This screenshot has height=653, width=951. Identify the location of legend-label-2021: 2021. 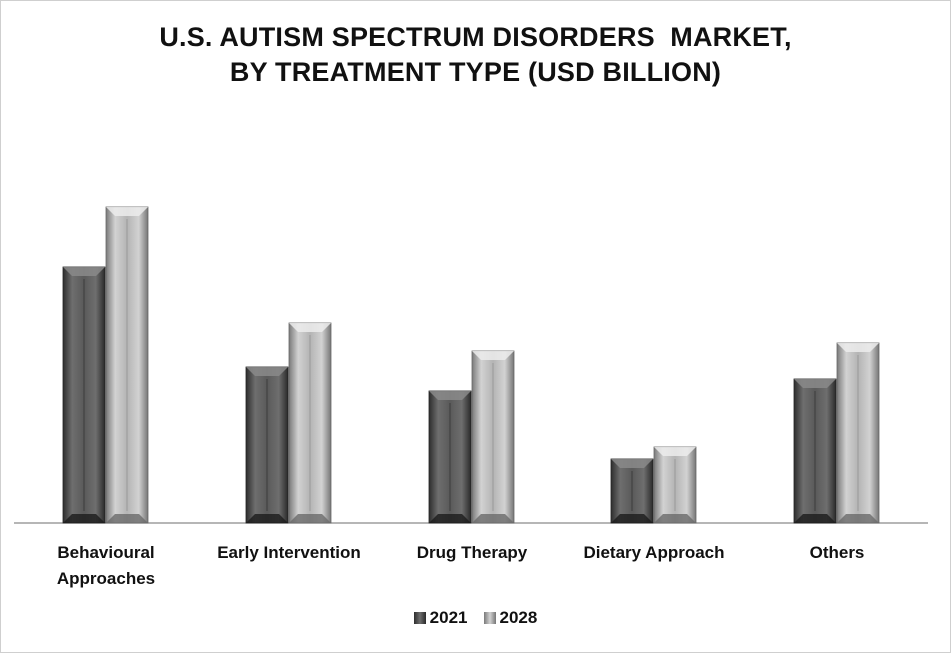
(448, 617).